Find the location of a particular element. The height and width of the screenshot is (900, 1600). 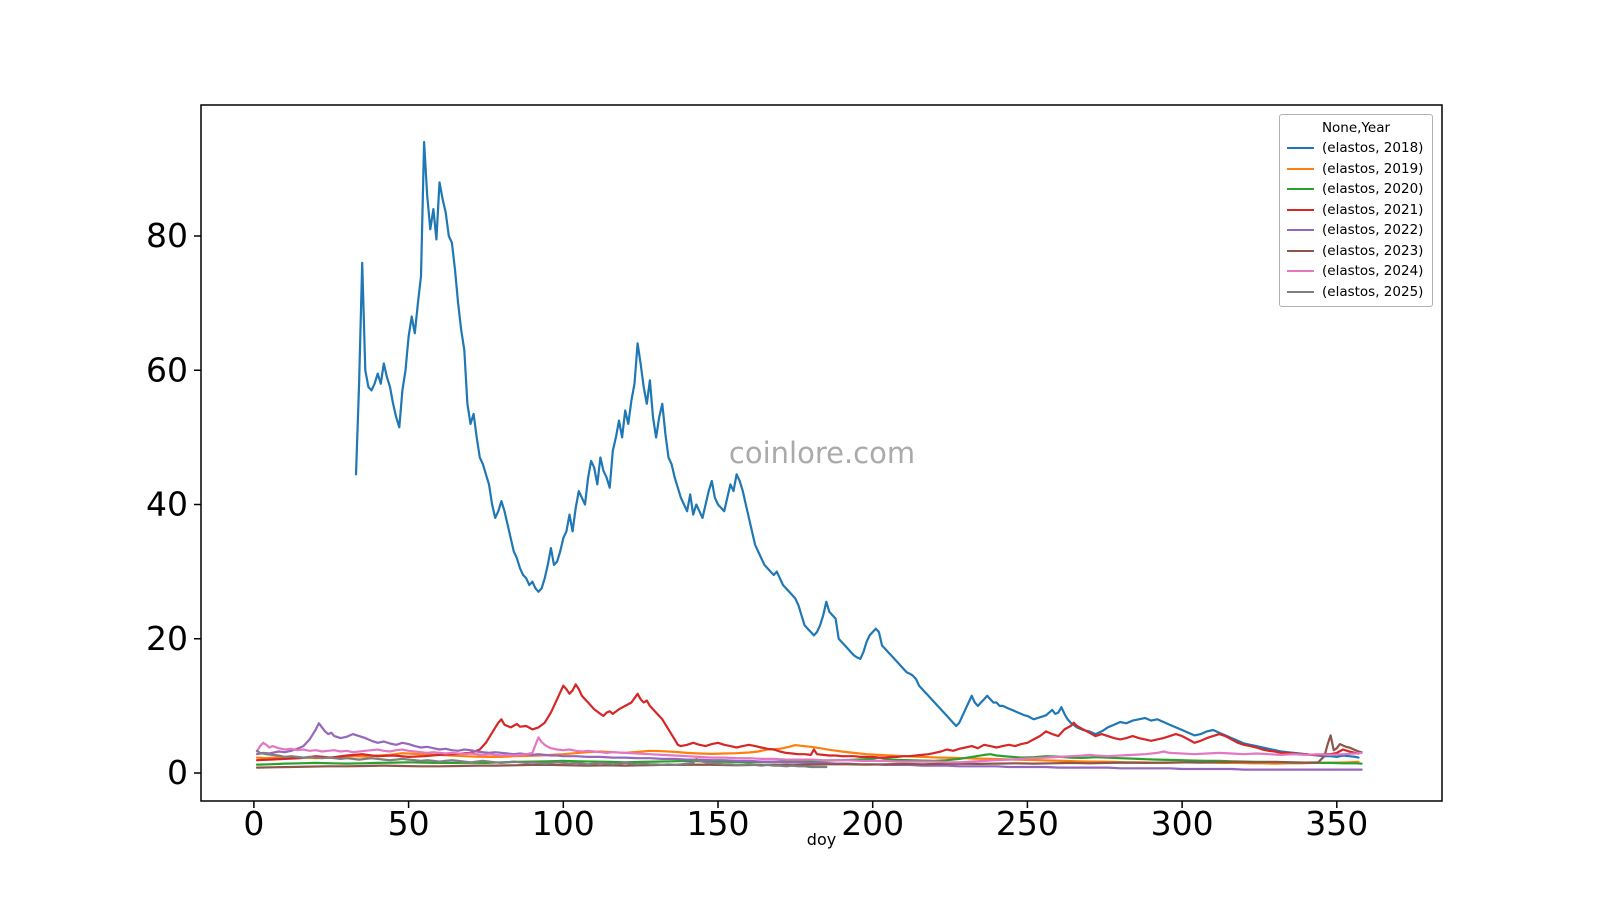

legend-line-swatch-2020 is located at coordinates (1300, 189).